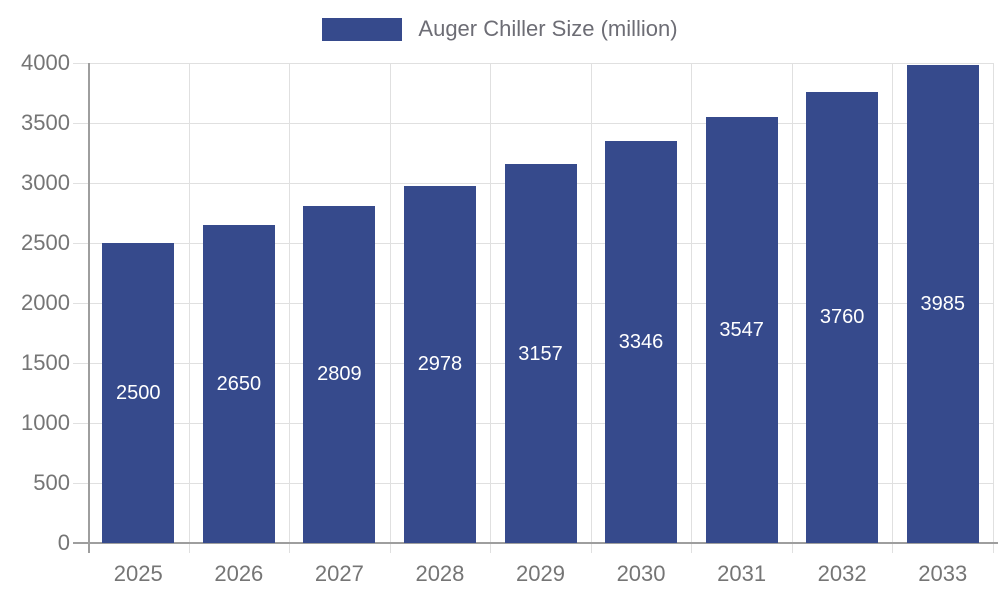 This screenshot has height=600, width=1000. I want to click on bar: 3547, so click(741, 330).